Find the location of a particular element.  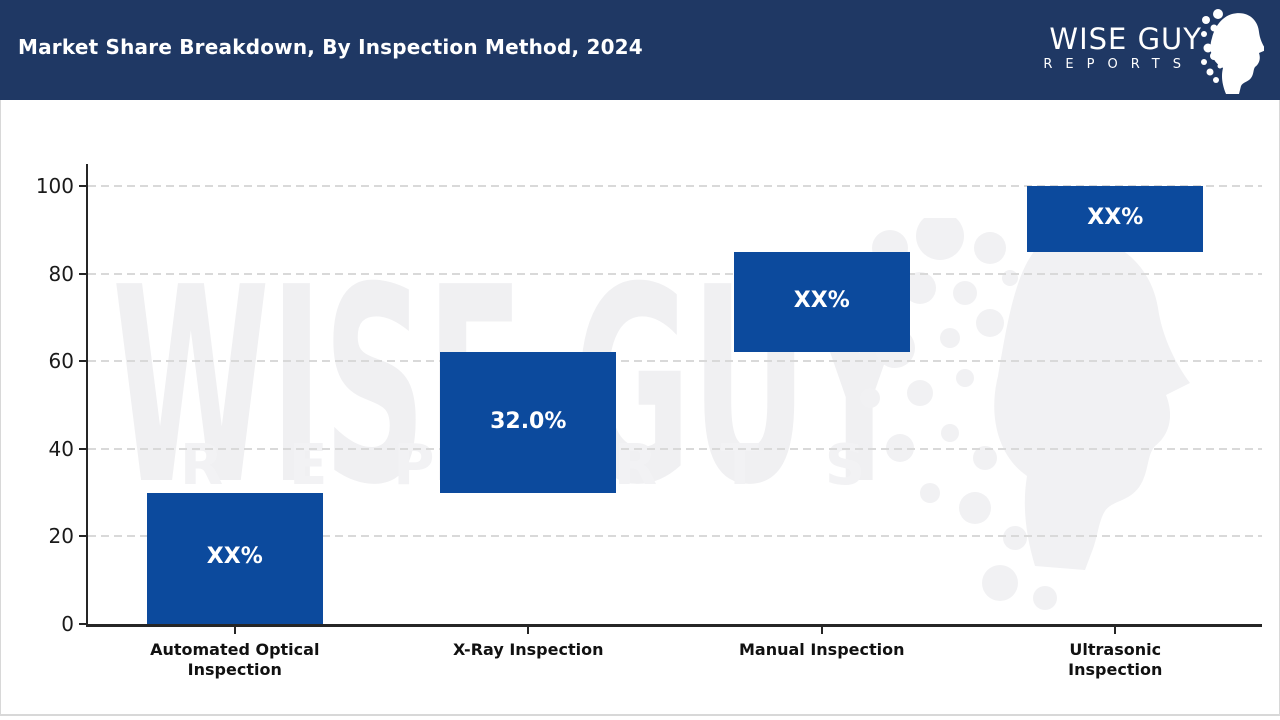

y-axis-tick-label: 100 is located at coordinates (54, 186).